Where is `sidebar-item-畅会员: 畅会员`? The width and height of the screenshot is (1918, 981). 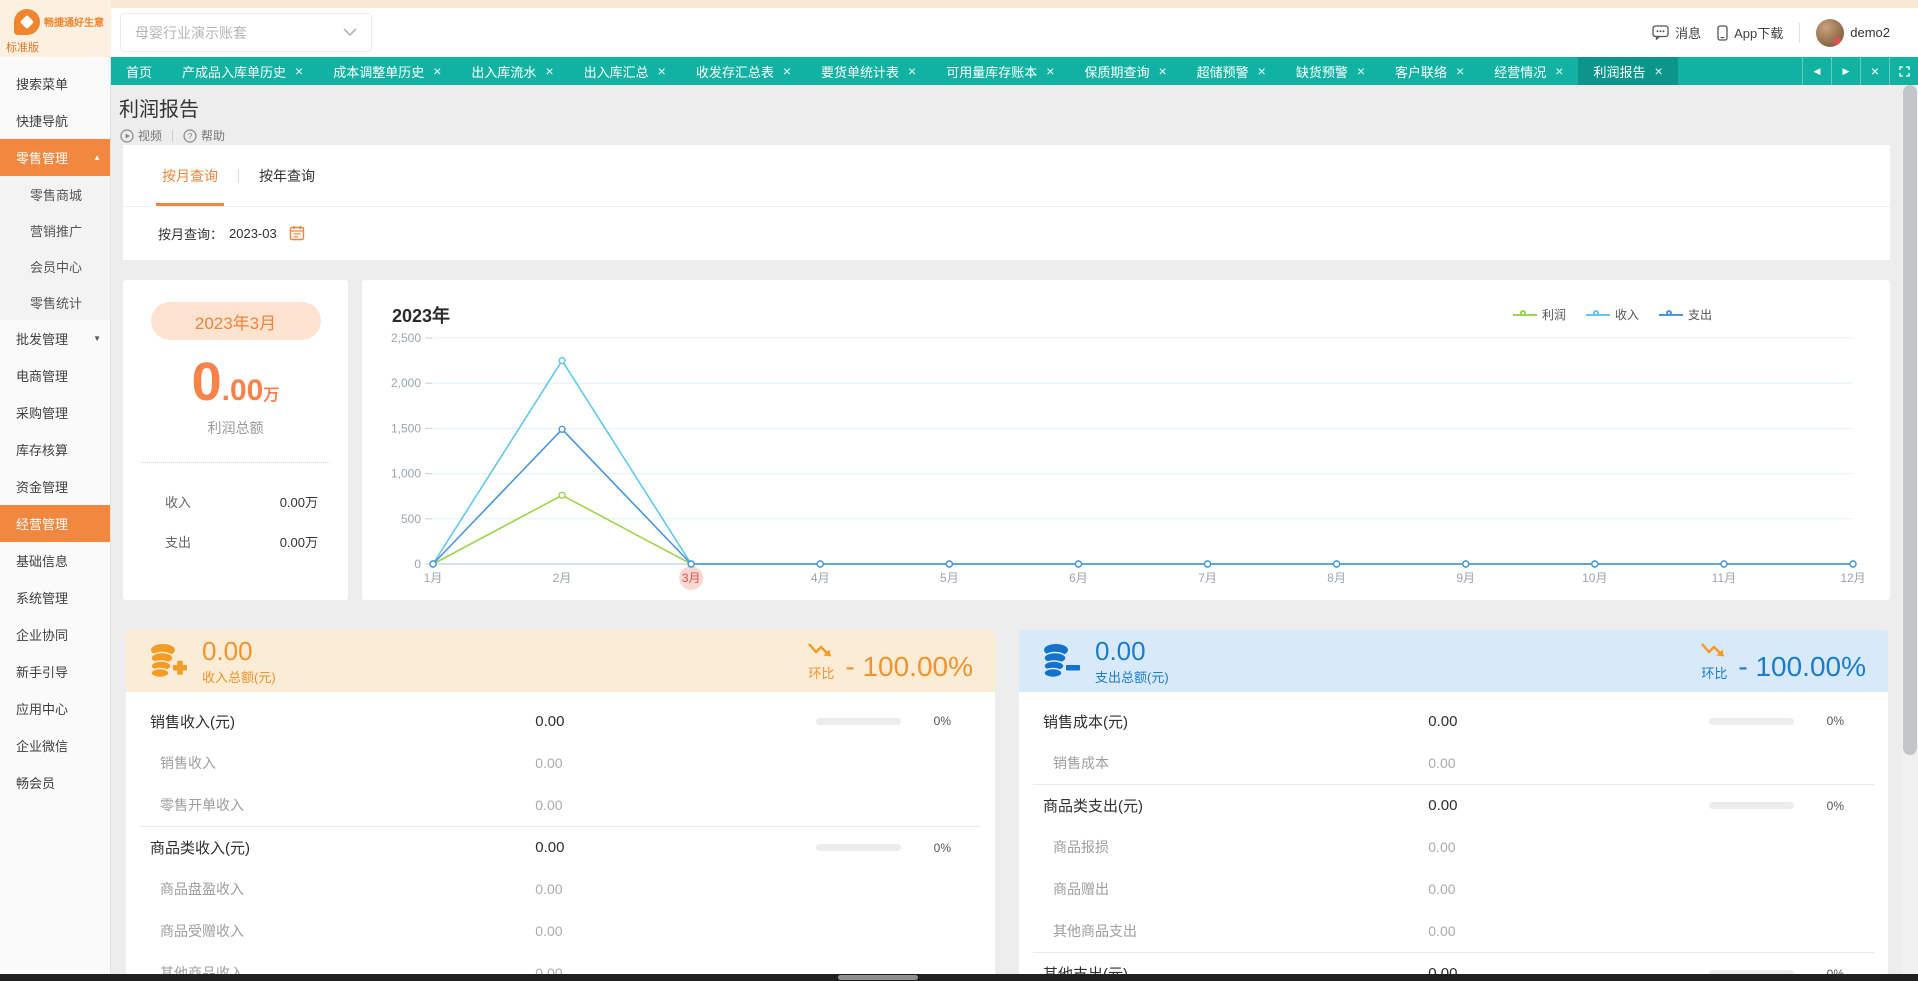
sidebar-item-畅会员: 畅会员 is located at coordinates (55, 782).